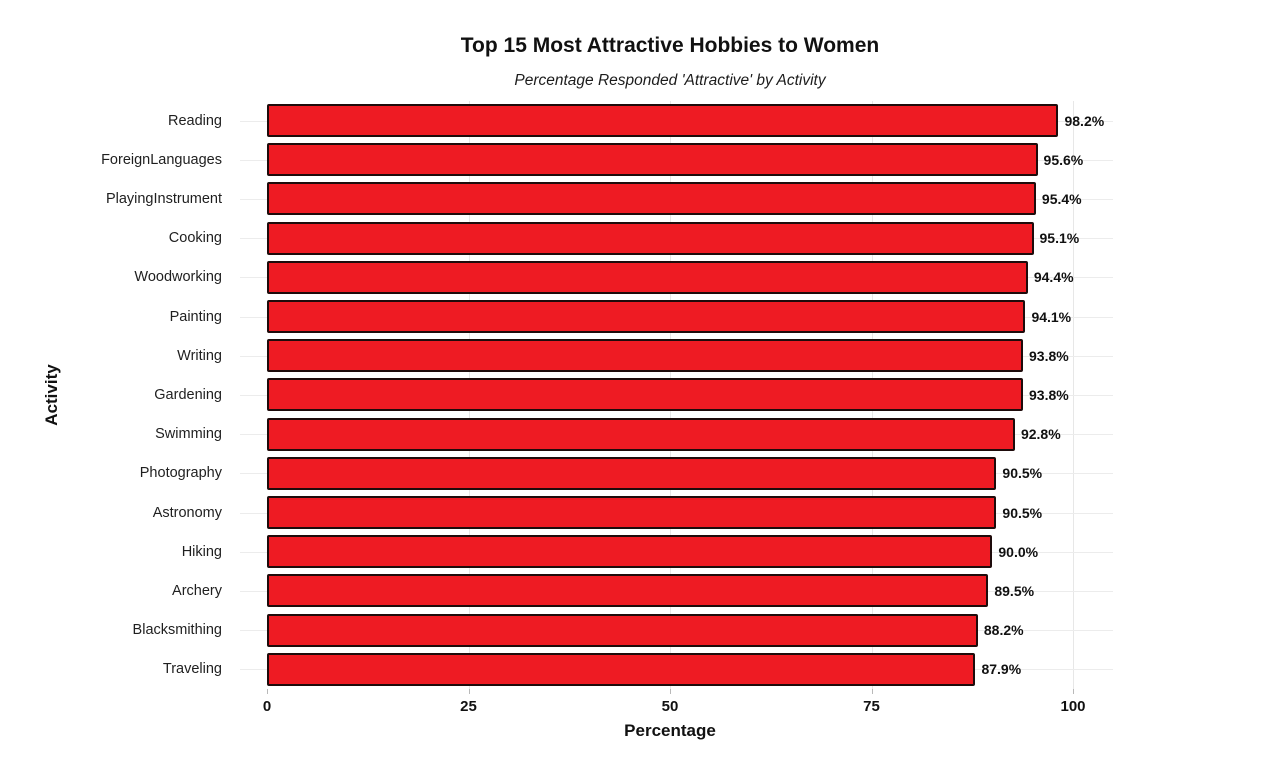 The height and width of the screenshot is (764, 1266). I want to click on category-label: Reading, so click(194, 120).